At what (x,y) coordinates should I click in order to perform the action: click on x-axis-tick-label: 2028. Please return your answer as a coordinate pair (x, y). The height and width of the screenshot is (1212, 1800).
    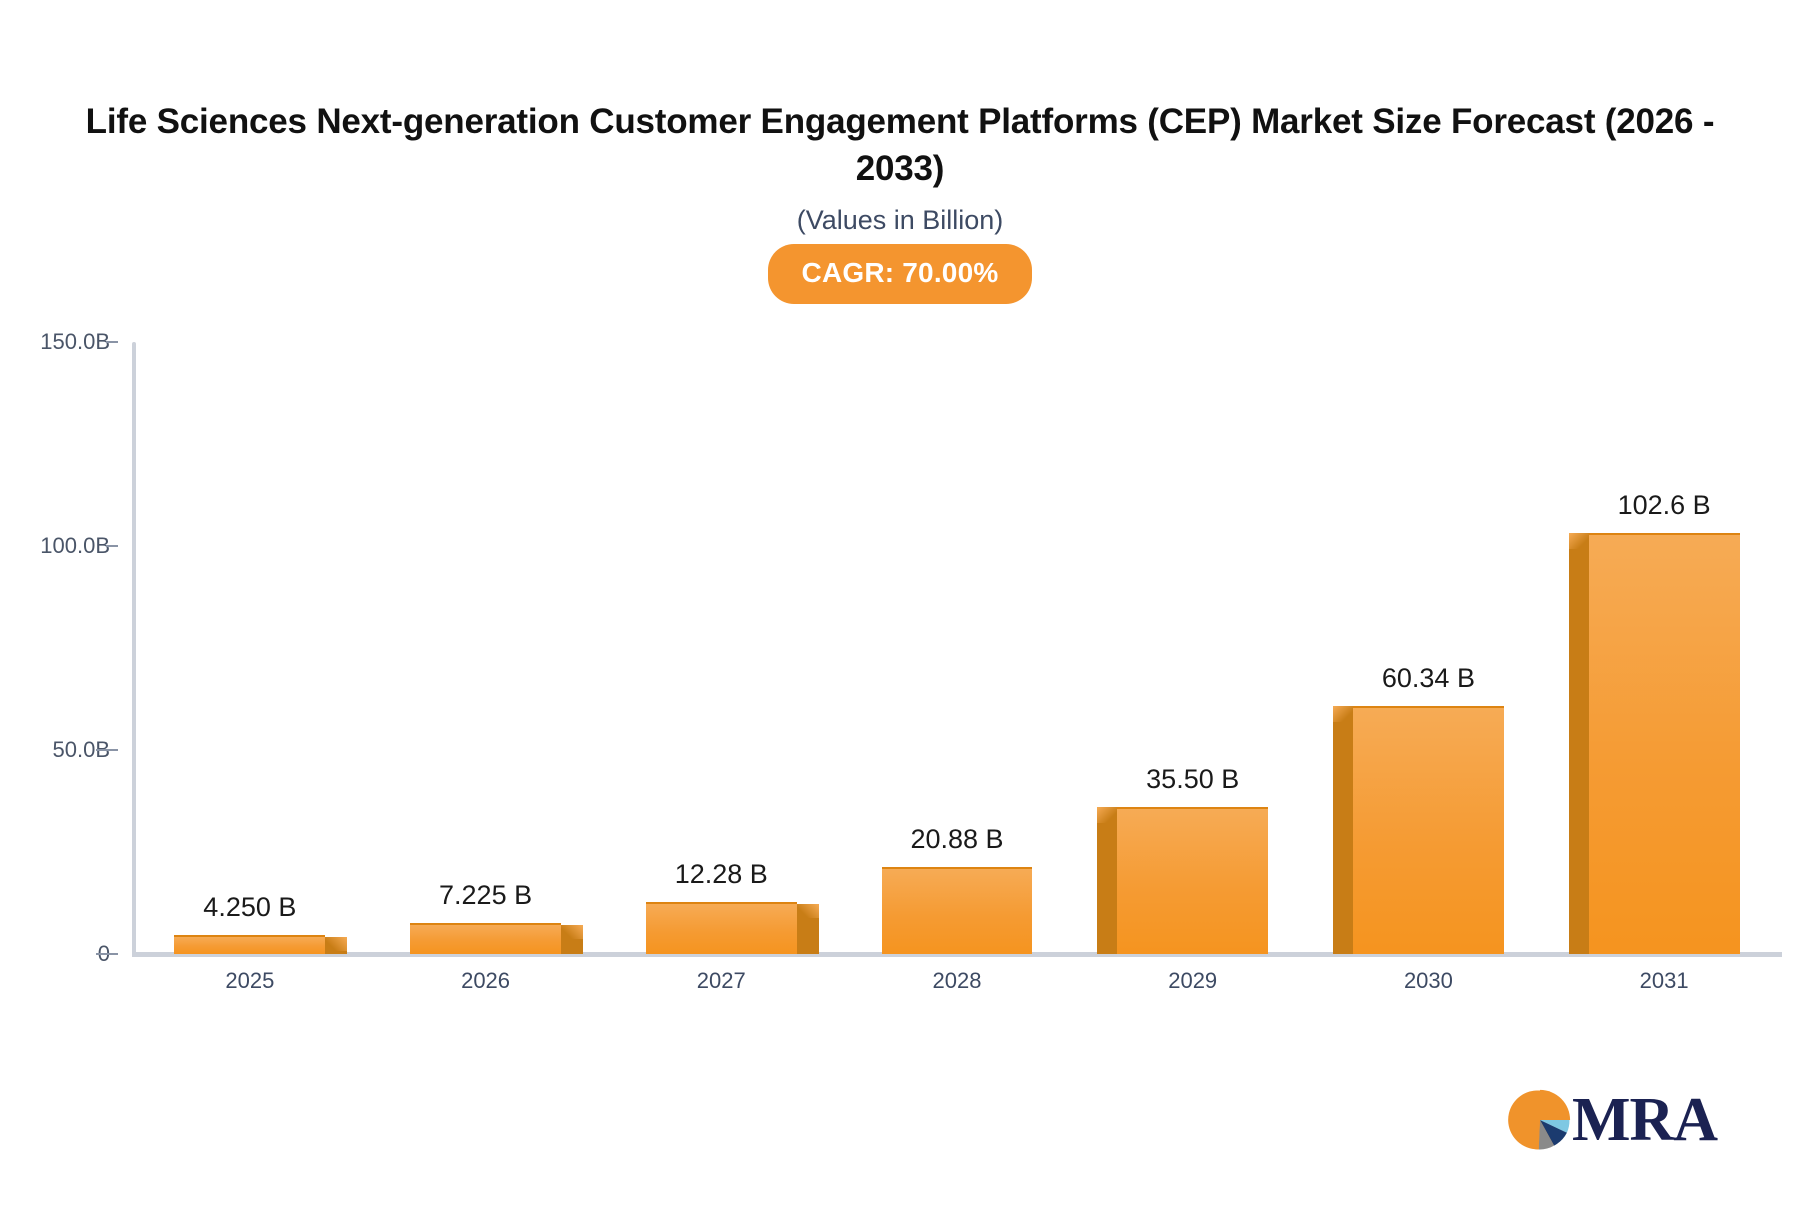
    Looking at the image, I should click on (957, 980).